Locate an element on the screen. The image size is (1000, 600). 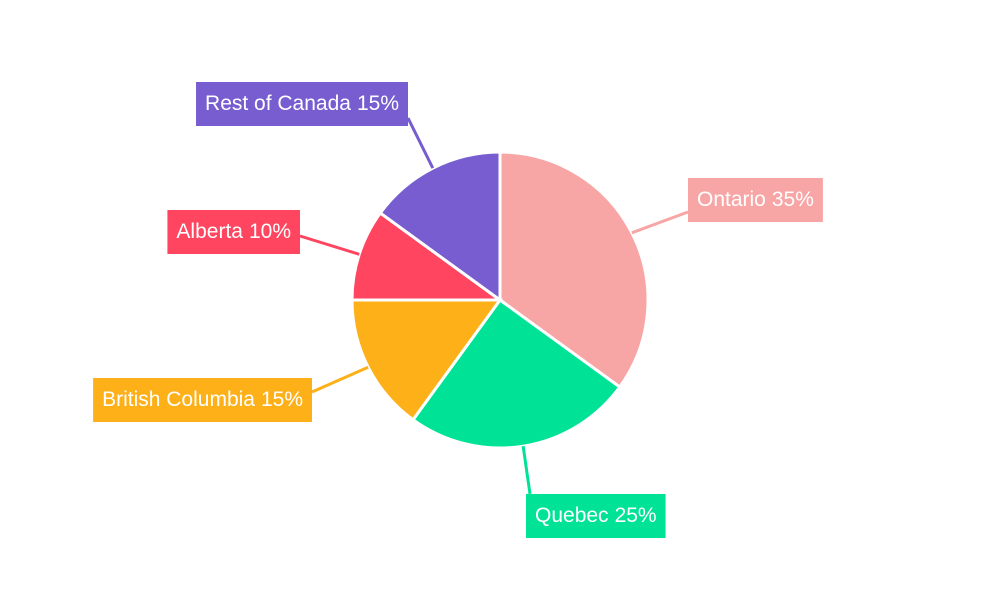
label-text: British Columbia 15% is located at coordinates (202, 399).